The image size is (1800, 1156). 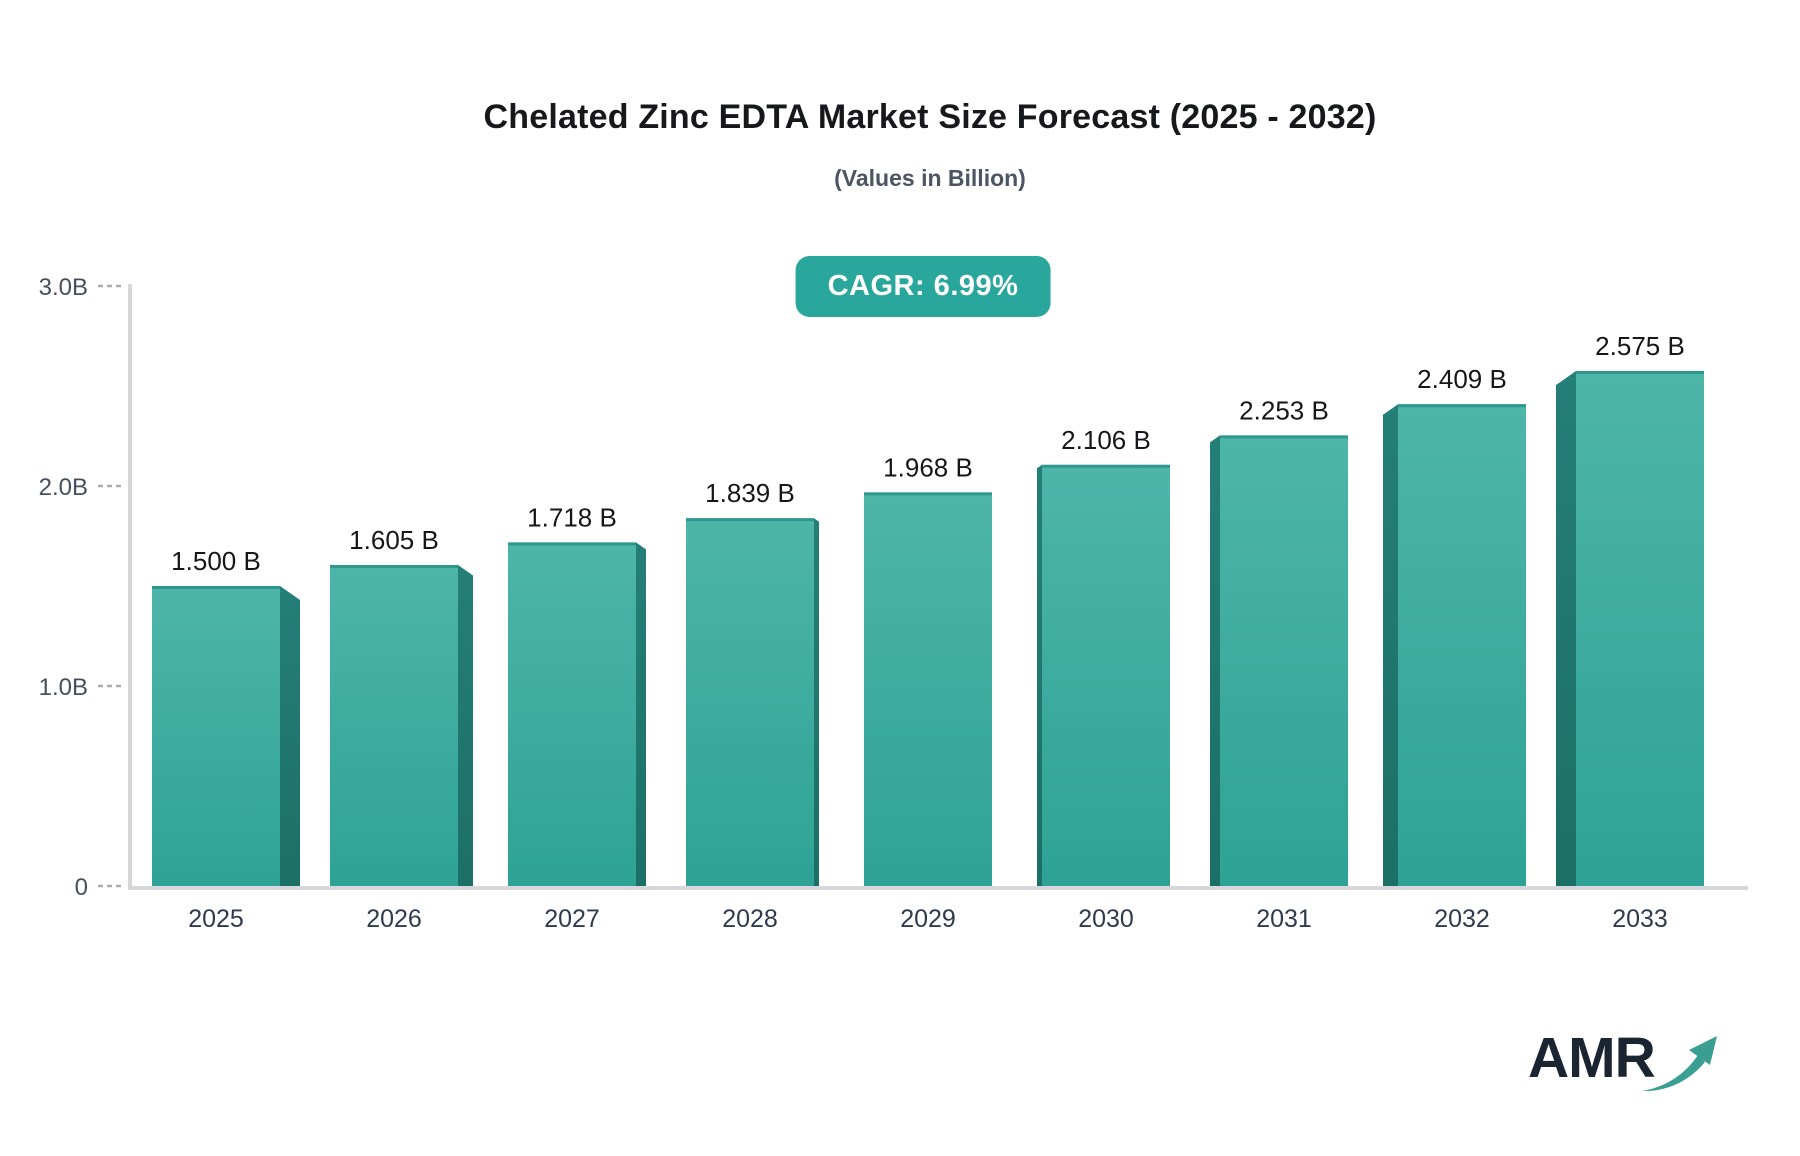 What do you see at coordinates (1592, 1058) in the screenshot?
I see `amr-logo-text: AMR` at bounding box center [1592, 1058].